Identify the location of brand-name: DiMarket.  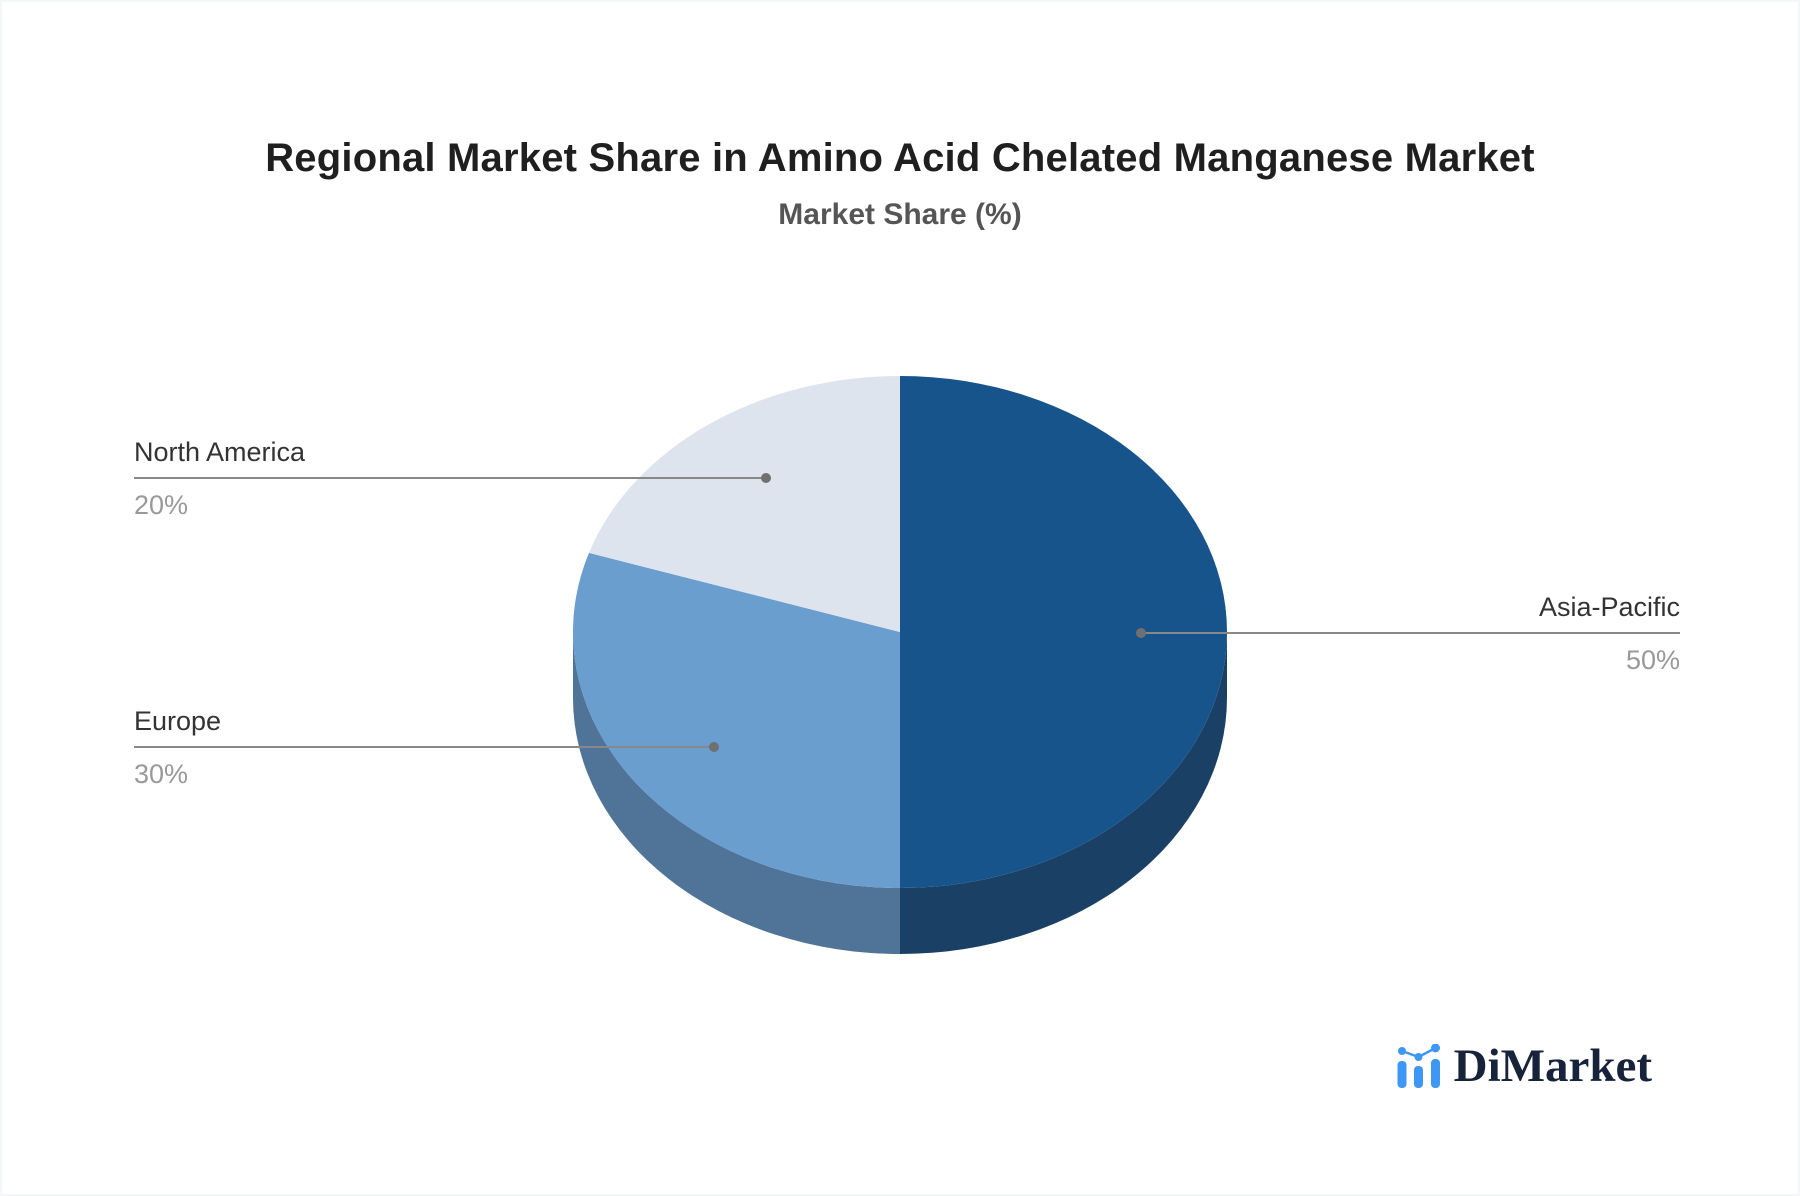
(1552, 1065).